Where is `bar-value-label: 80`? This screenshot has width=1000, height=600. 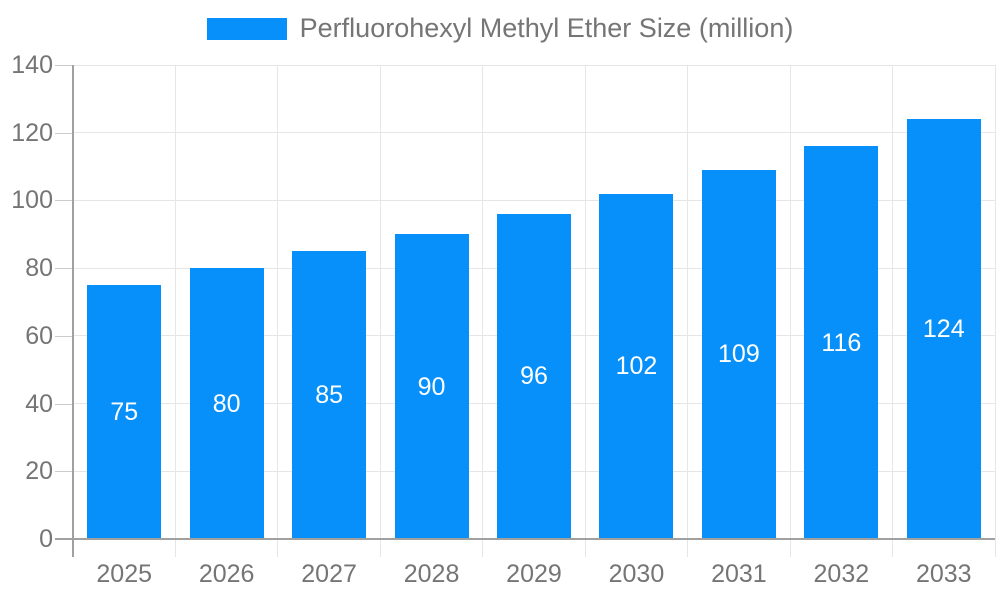
bar-value-label: 80 is located at coordinates (226, 403).